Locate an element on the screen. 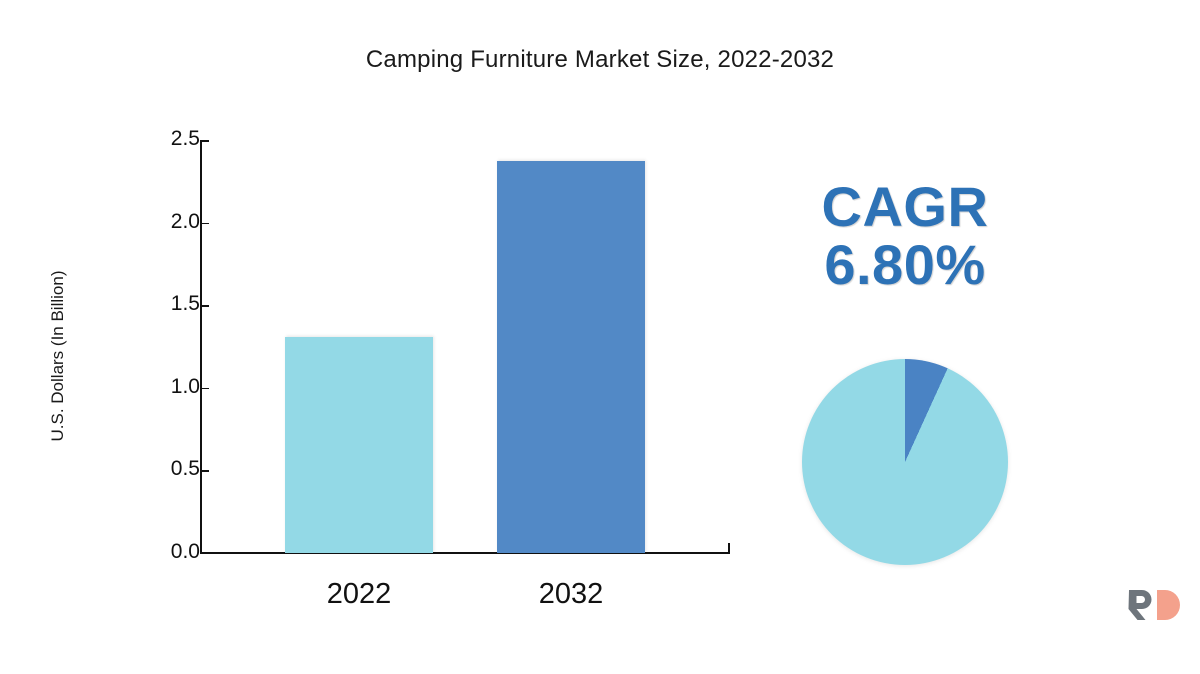 Image resolution: width=1200 pixels, height=674 pixels. y-axis-line is located at coordinates (201, 347).